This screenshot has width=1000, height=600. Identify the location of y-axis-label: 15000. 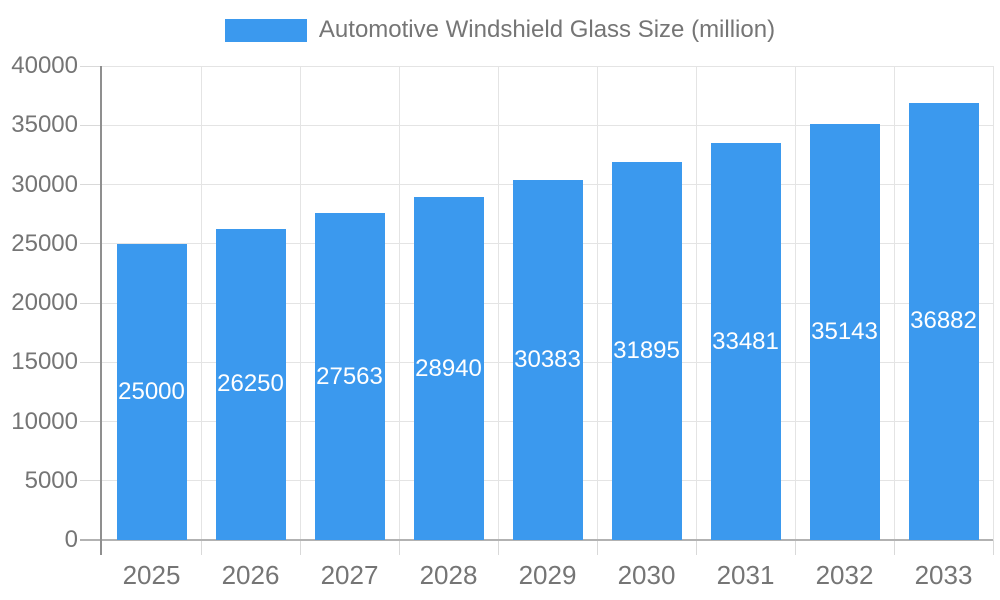
(44, 362).